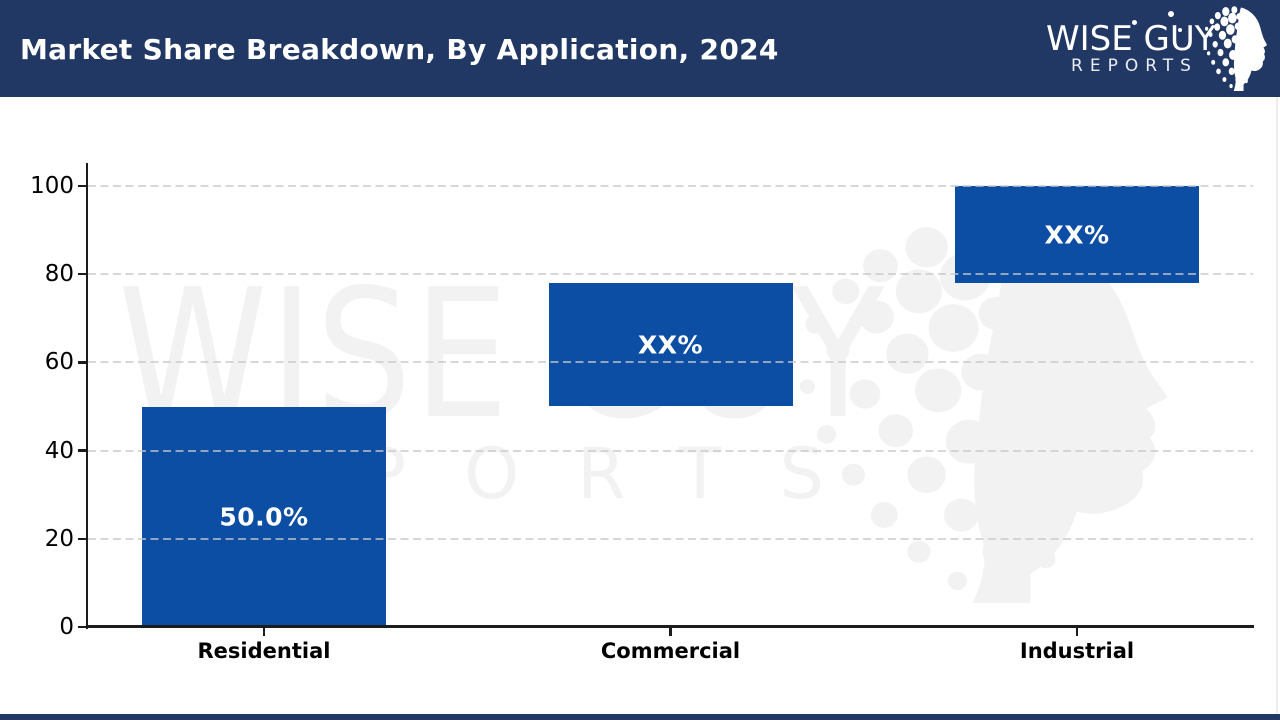 The height and width of the screenshot is (720, 1280). I want to click on bar-value-label: 50.0%, so click(264, 517).